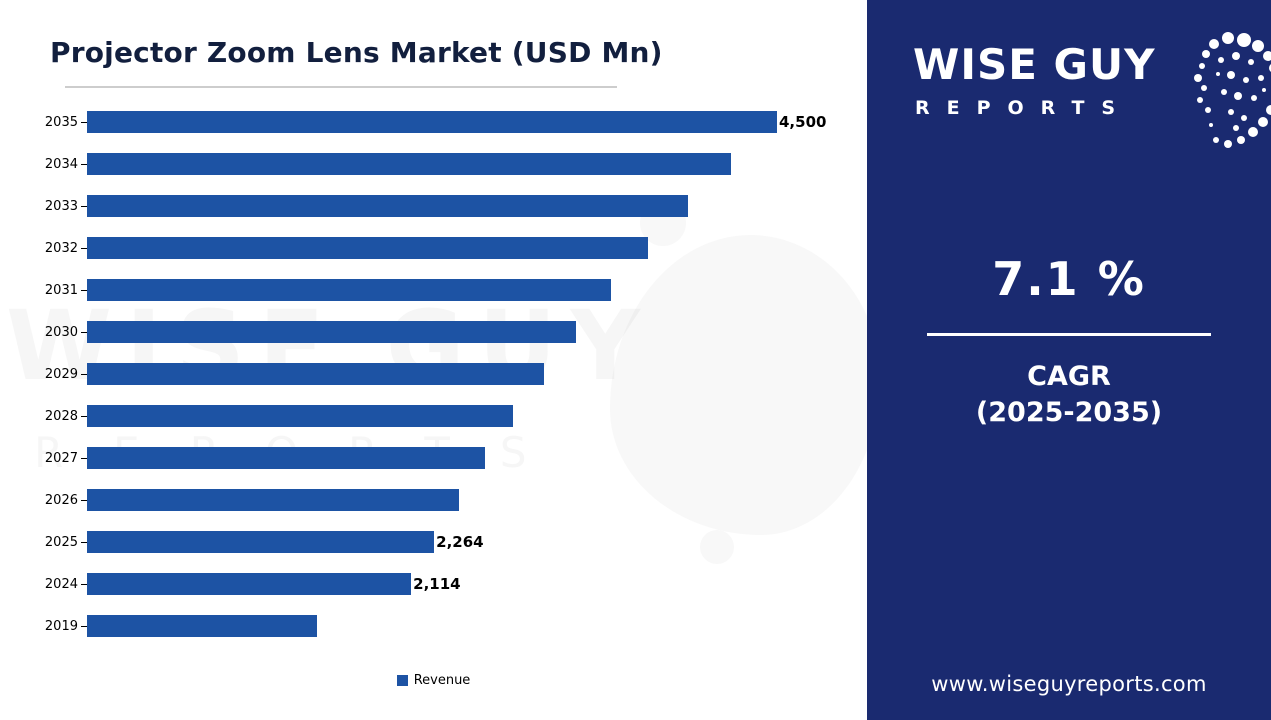  What do you see at coordinates (202, 626) in the screenshot?
I see `bar-2019` at bounding box center [202, 626].